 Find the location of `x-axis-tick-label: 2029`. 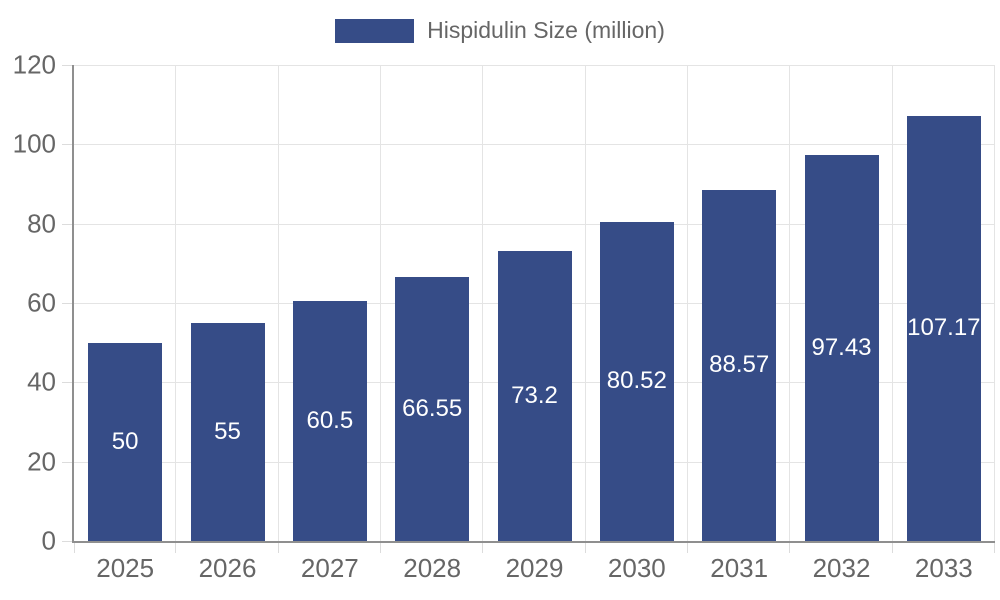

x-axis-tick-label: 2029 is located at coordinates (534, 568).